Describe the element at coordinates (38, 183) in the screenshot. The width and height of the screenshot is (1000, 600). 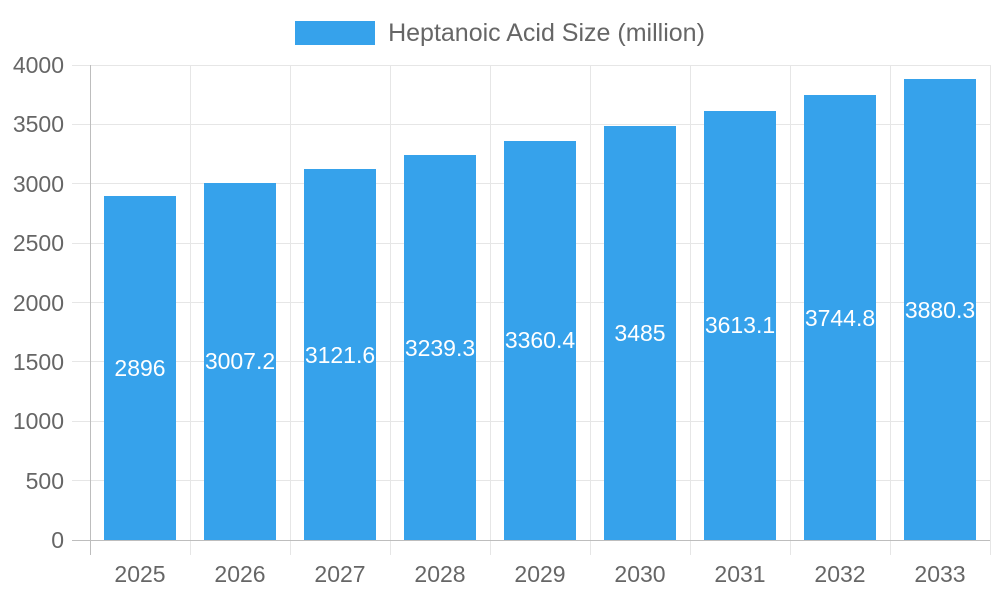
I see `y-axis-tick-label: 3000` at that location.